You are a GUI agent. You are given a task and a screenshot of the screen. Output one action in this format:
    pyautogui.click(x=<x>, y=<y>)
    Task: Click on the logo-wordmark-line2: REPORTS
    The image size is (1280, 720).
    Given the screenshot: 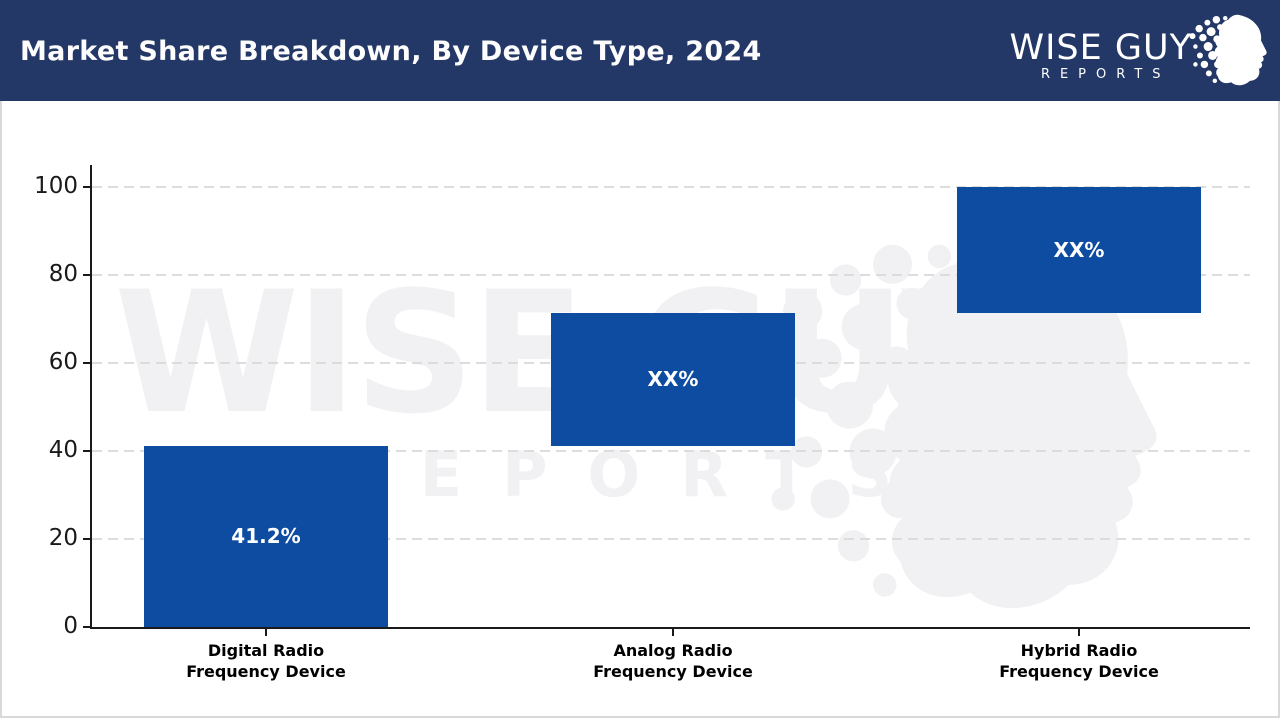 What is the action you would take?
    pyautogui.click(x=1105, y=74)
    